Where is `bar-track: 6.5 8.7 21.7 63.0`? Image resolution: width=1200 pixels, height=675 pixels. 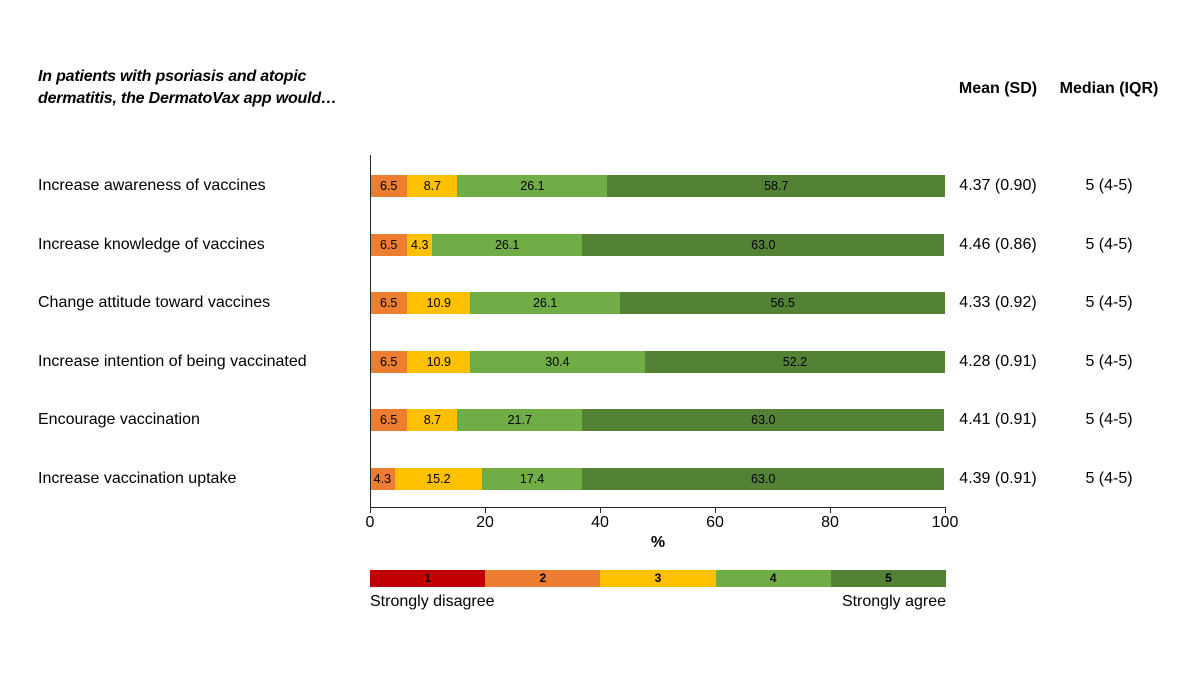
bar-track: 6.5 8.7 21.7 63.0 is located at coordinates (657, 420).